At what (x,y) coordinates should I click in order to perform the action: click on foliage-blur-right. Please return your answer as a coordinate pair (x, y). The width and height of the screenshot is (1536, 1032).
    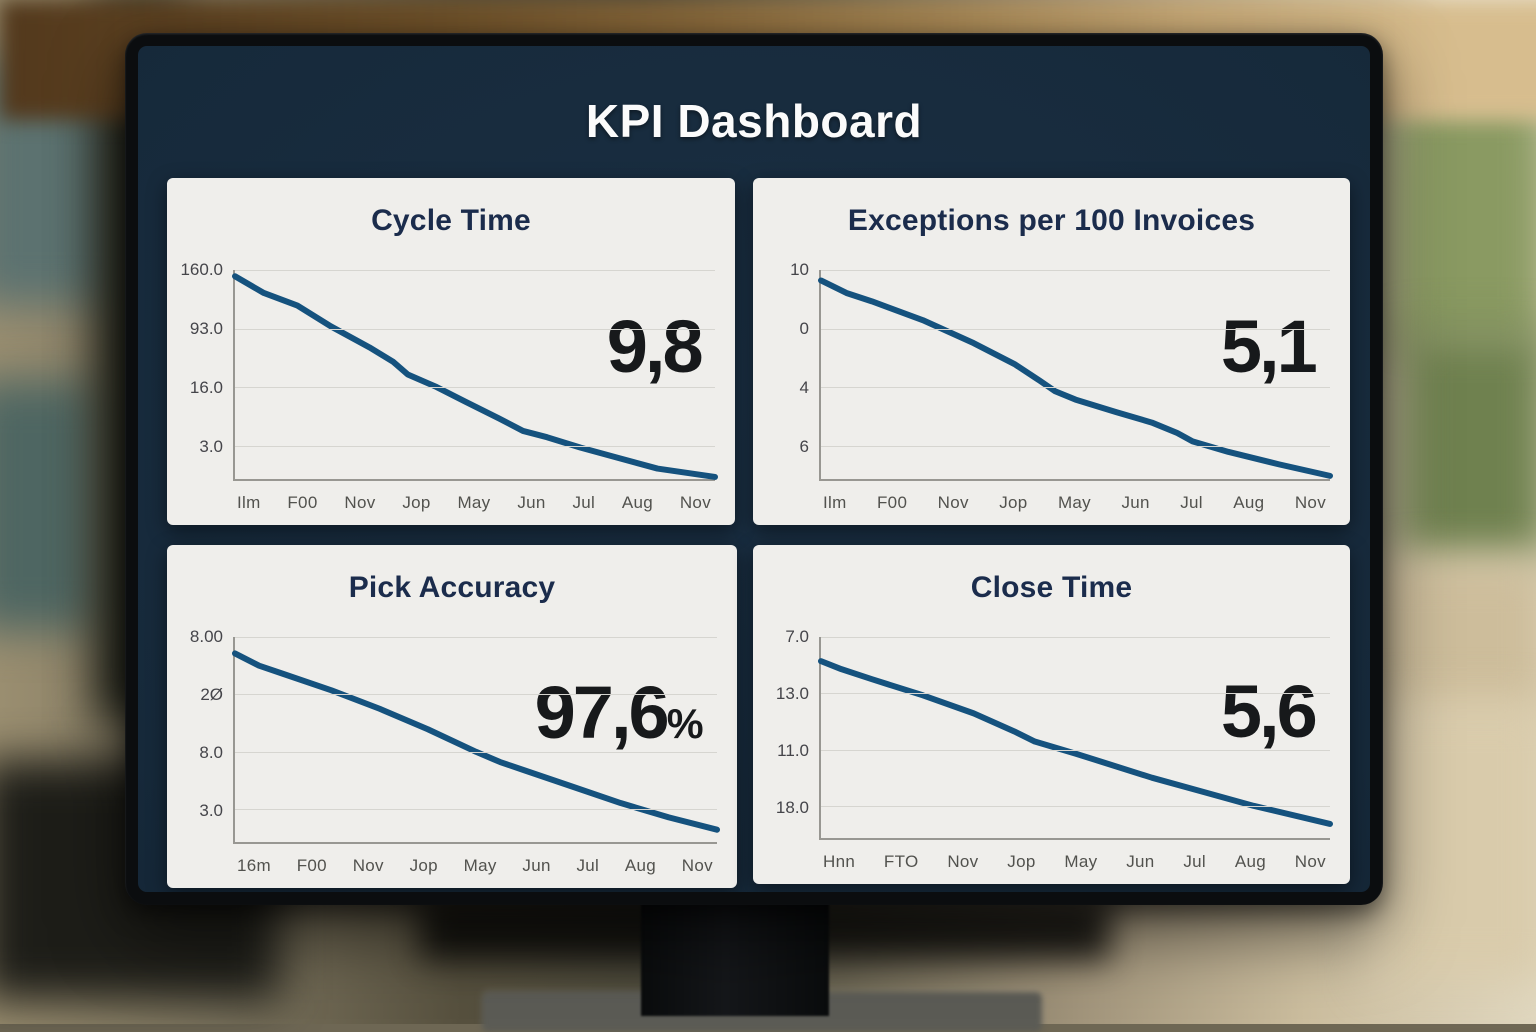
    Looking at the image, I should click on (1463, 220).